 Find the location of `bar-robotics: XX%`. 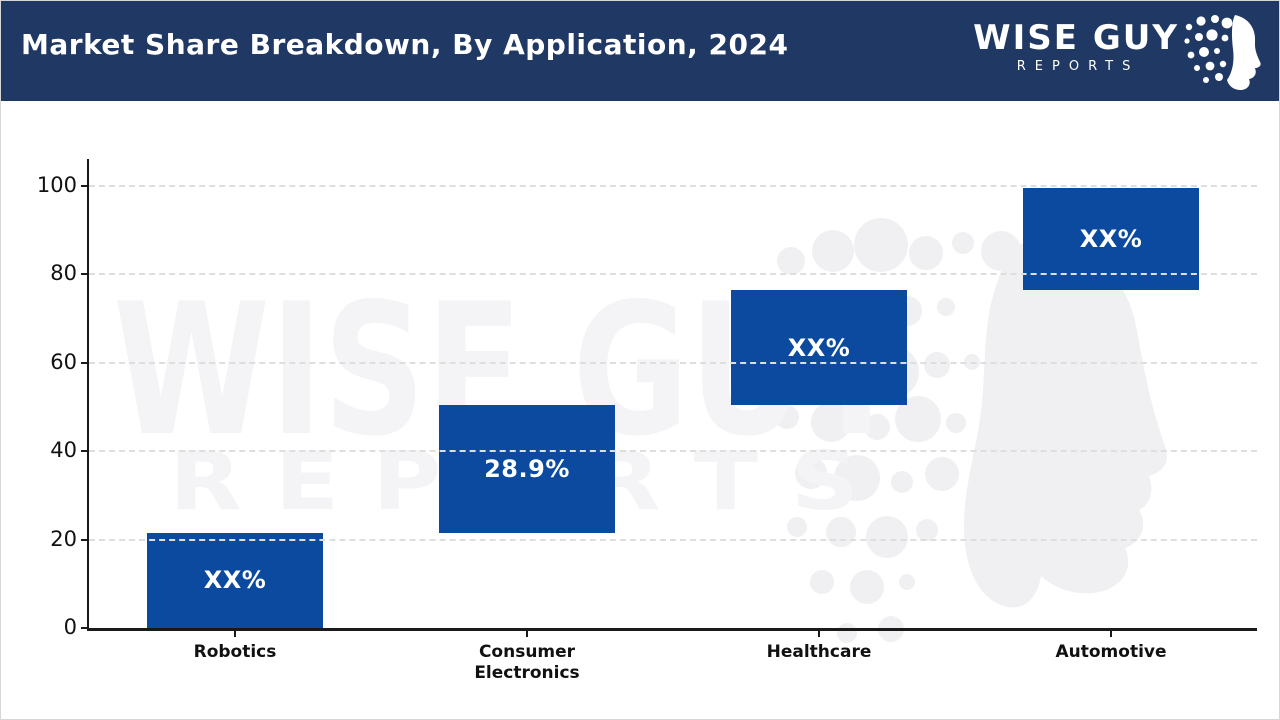

bar-robotics: XX% is located at coordinates (235, 580).